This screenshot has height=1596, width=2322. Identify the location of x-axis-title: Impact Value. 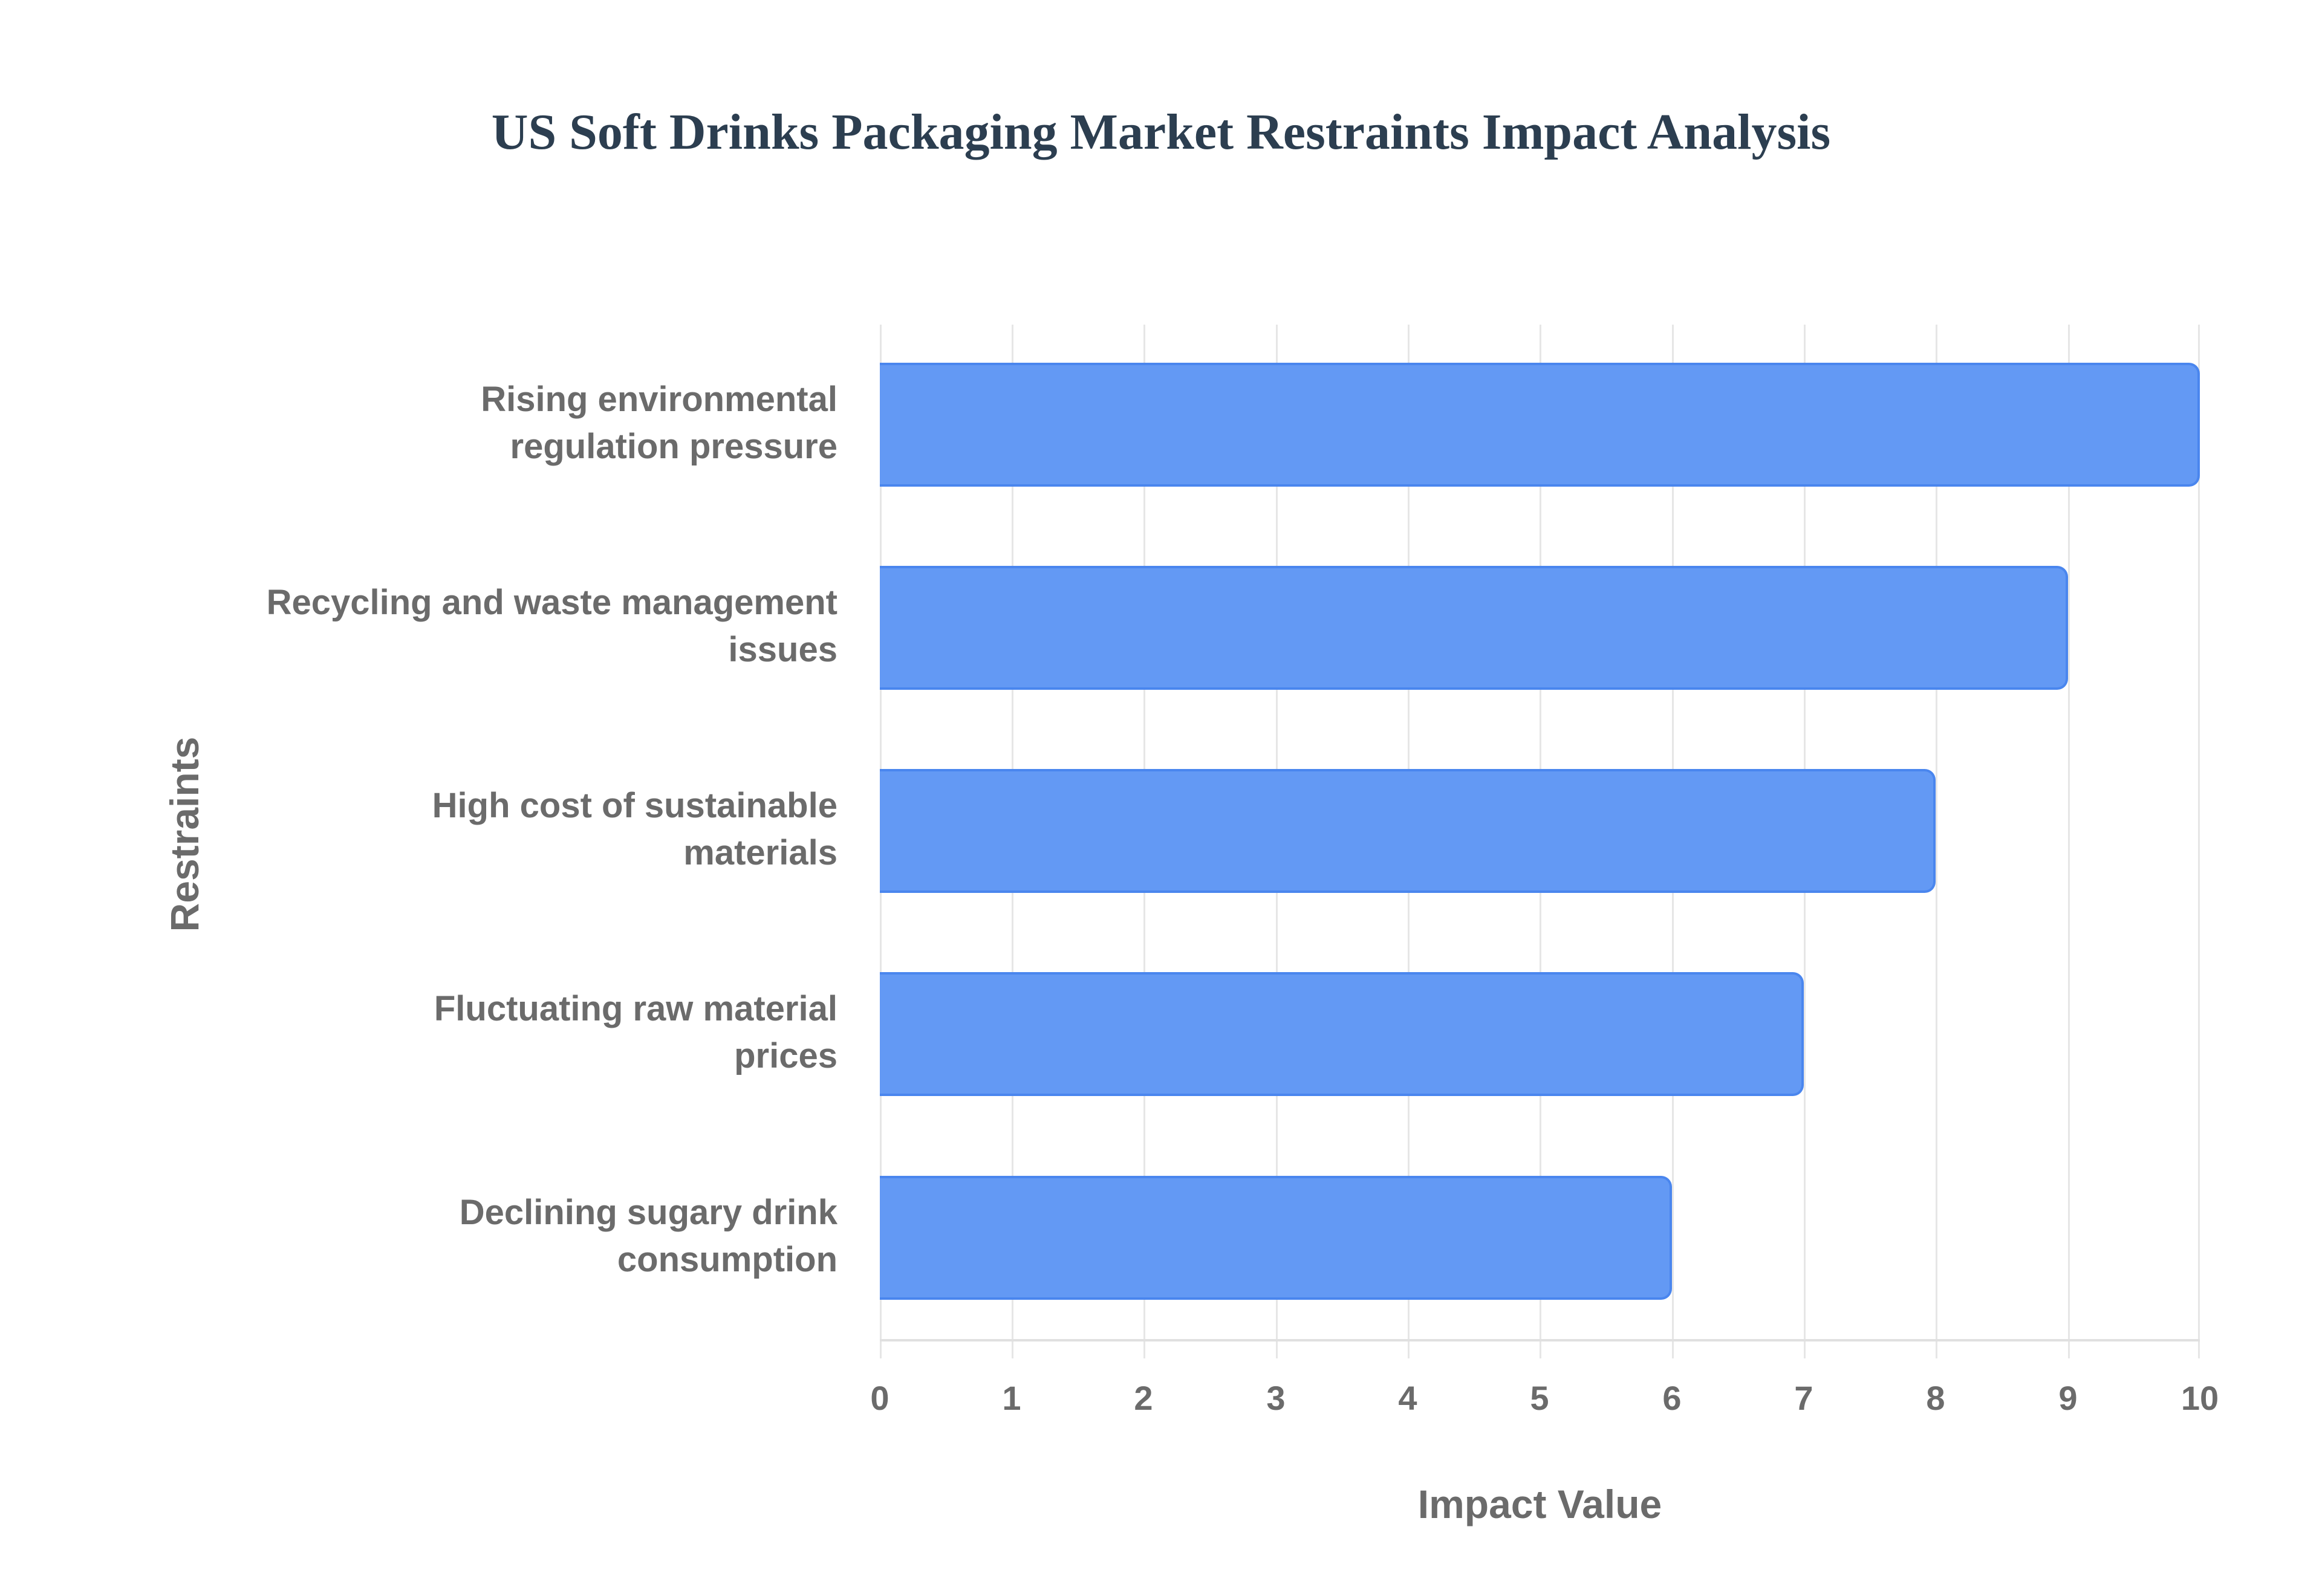
(1540, 1504).